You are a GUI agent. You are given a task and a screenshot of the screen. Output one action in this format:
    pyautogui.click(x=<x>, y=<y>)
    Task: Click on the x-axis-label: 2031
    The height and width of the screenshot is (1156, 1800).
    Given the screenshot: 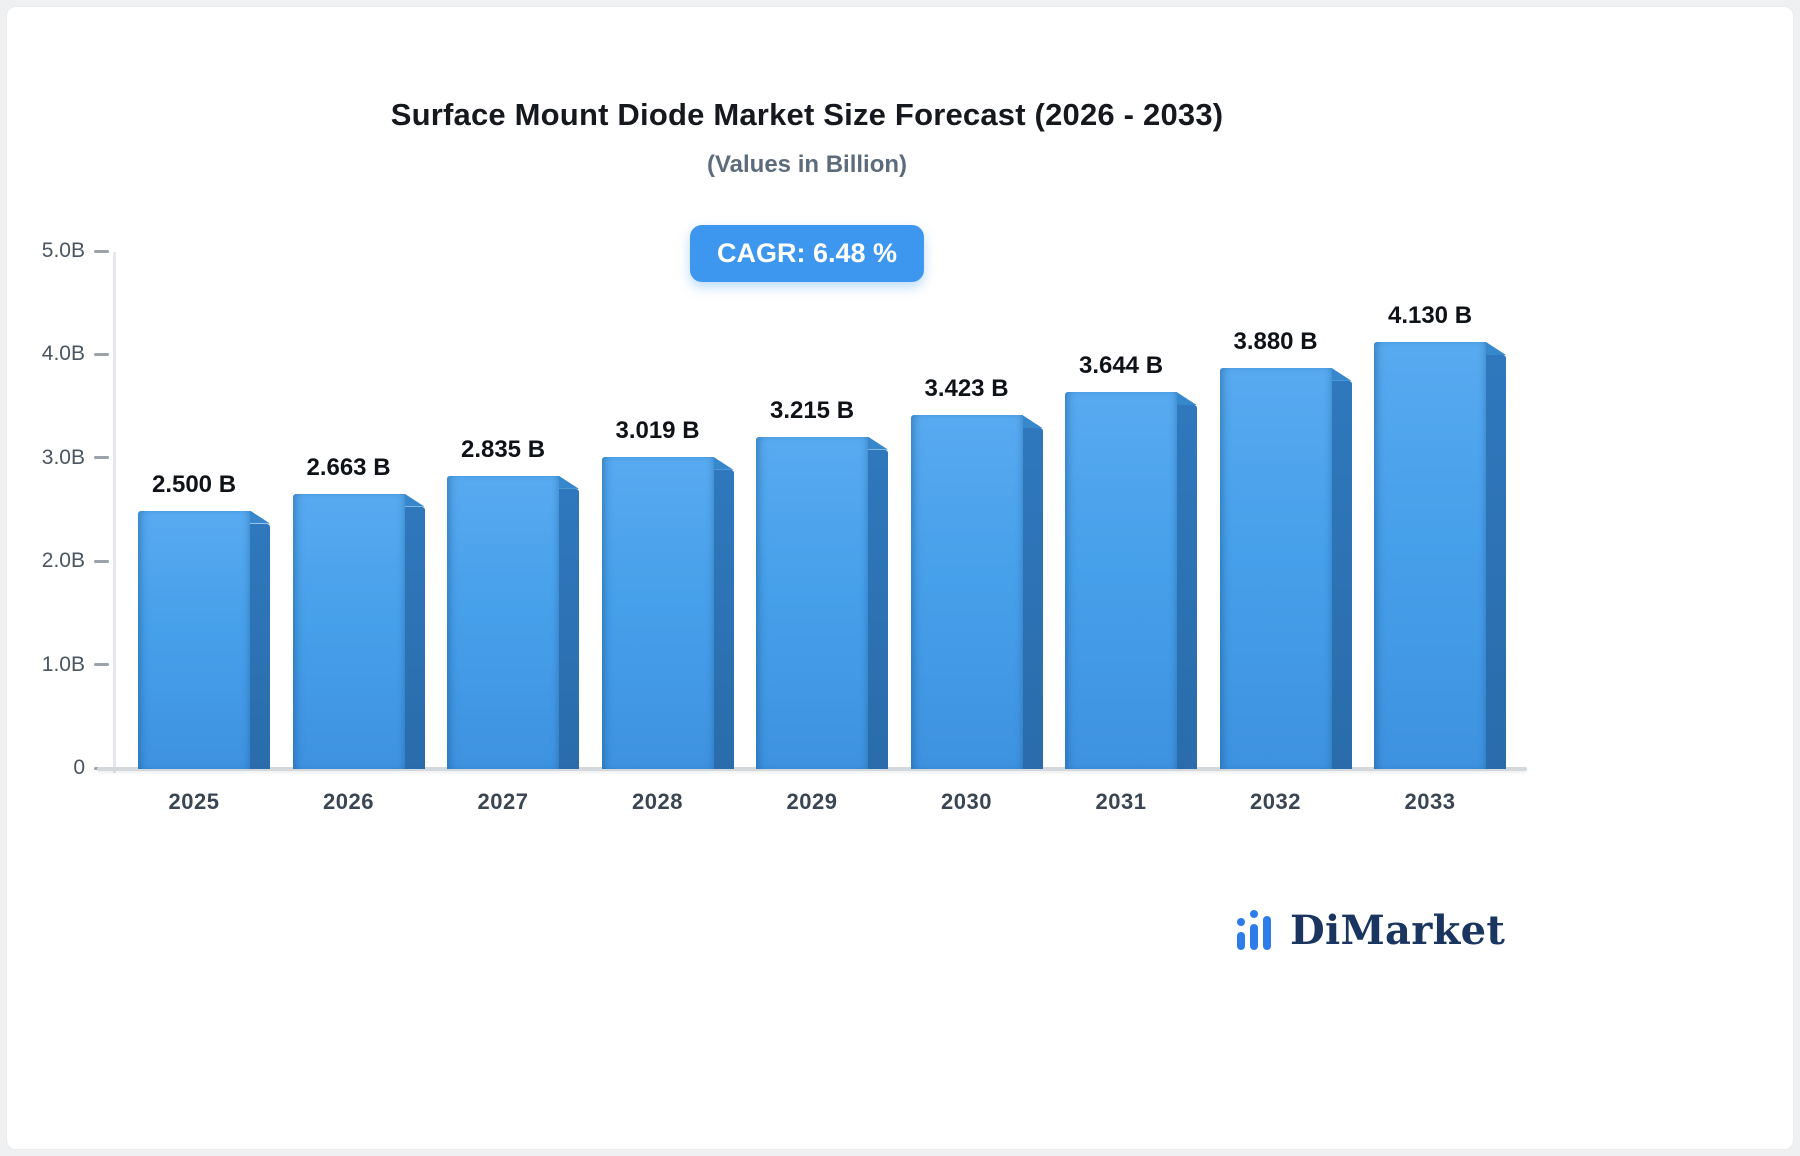 What is the action you would take?
    pyautogui.click(x=1121, y=801)
    